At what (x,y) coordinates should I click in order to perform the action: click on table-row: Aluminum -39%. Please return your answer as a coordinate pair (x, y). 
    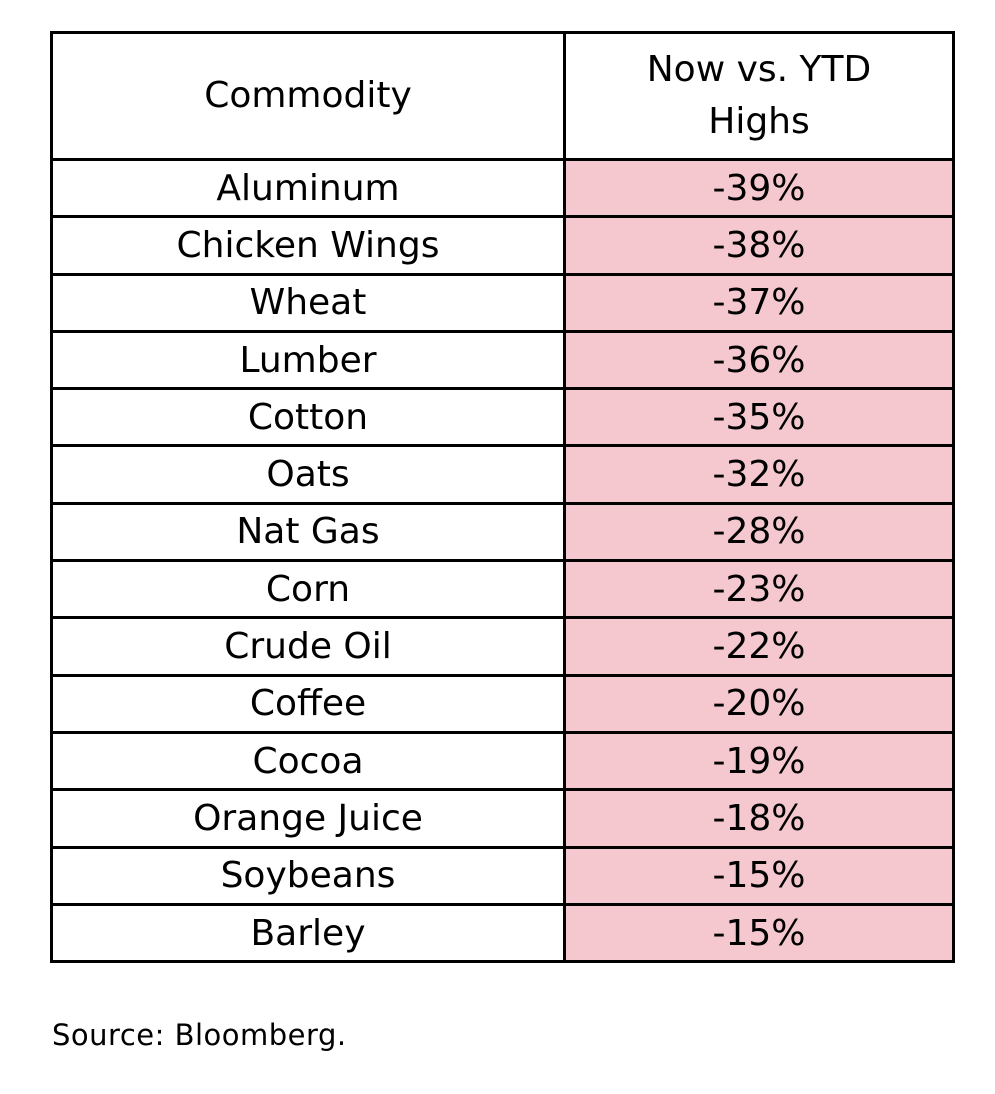
    Looking at the image, I should click on (502, 188).